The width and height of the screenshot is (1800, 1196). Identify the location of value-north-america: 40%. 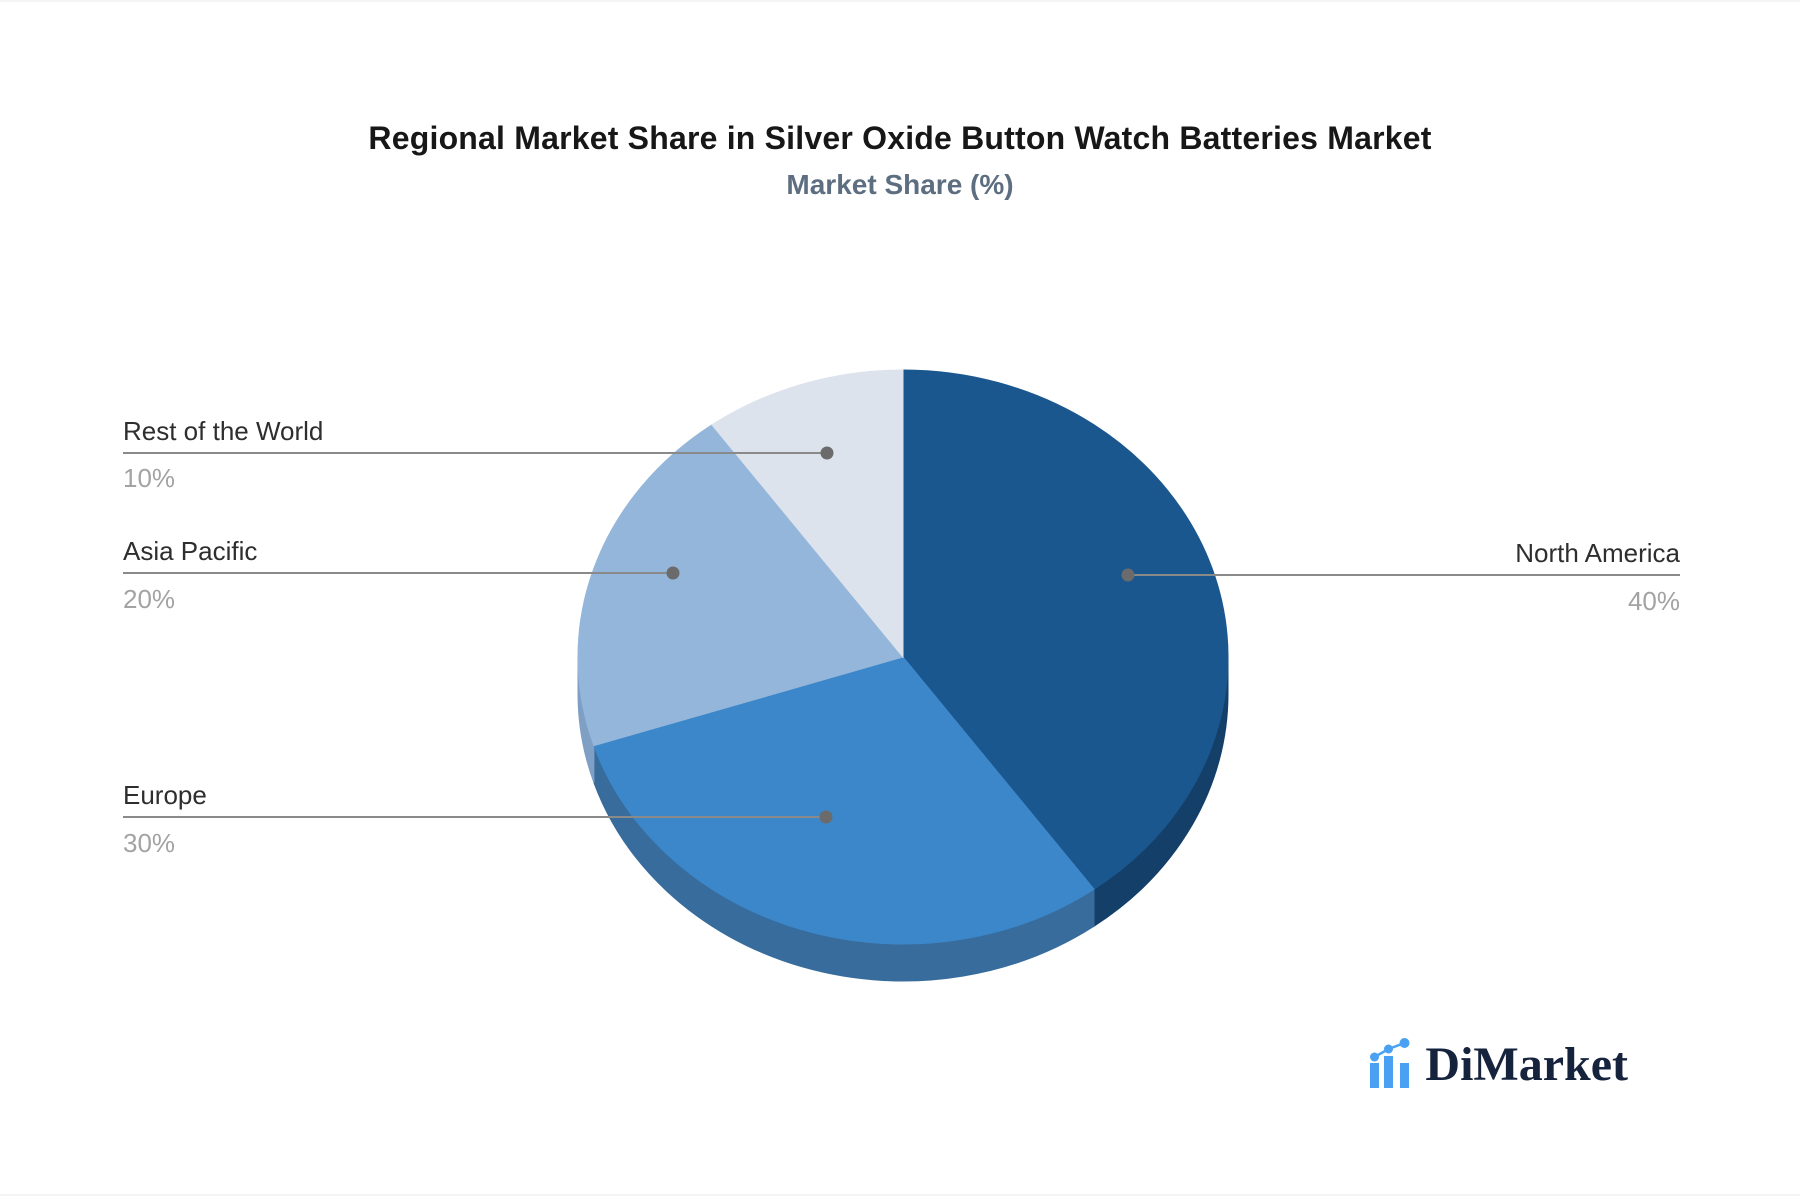
(1653, 601).